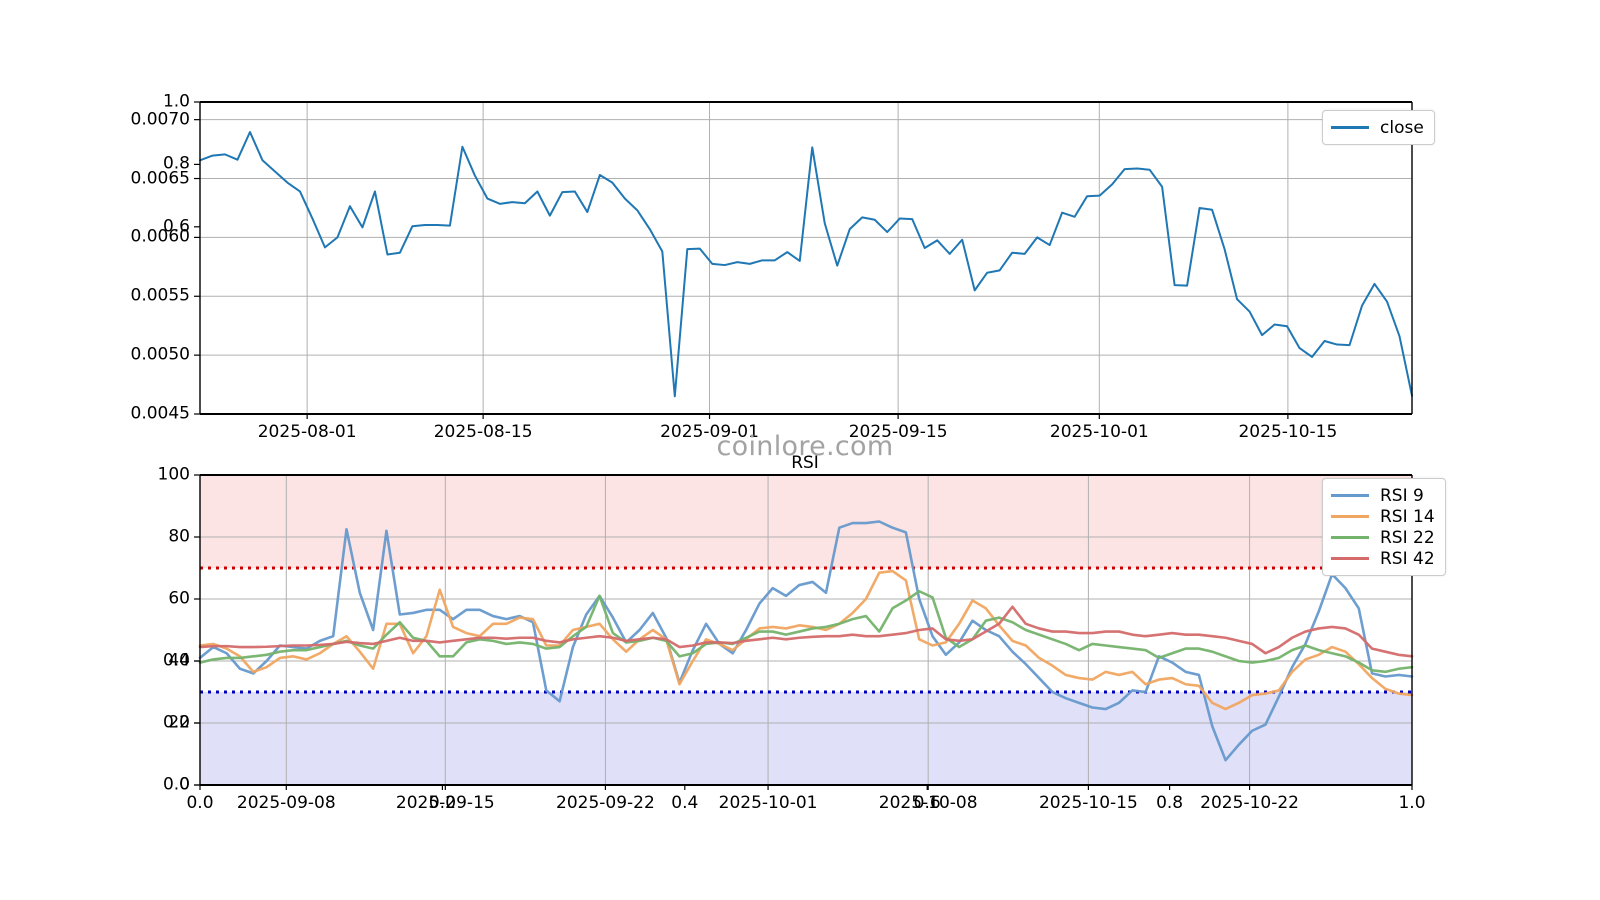 This screenshot has width=1600, height=900. I want to click on rsi-y-tick-label: 60, so click(179, 598).